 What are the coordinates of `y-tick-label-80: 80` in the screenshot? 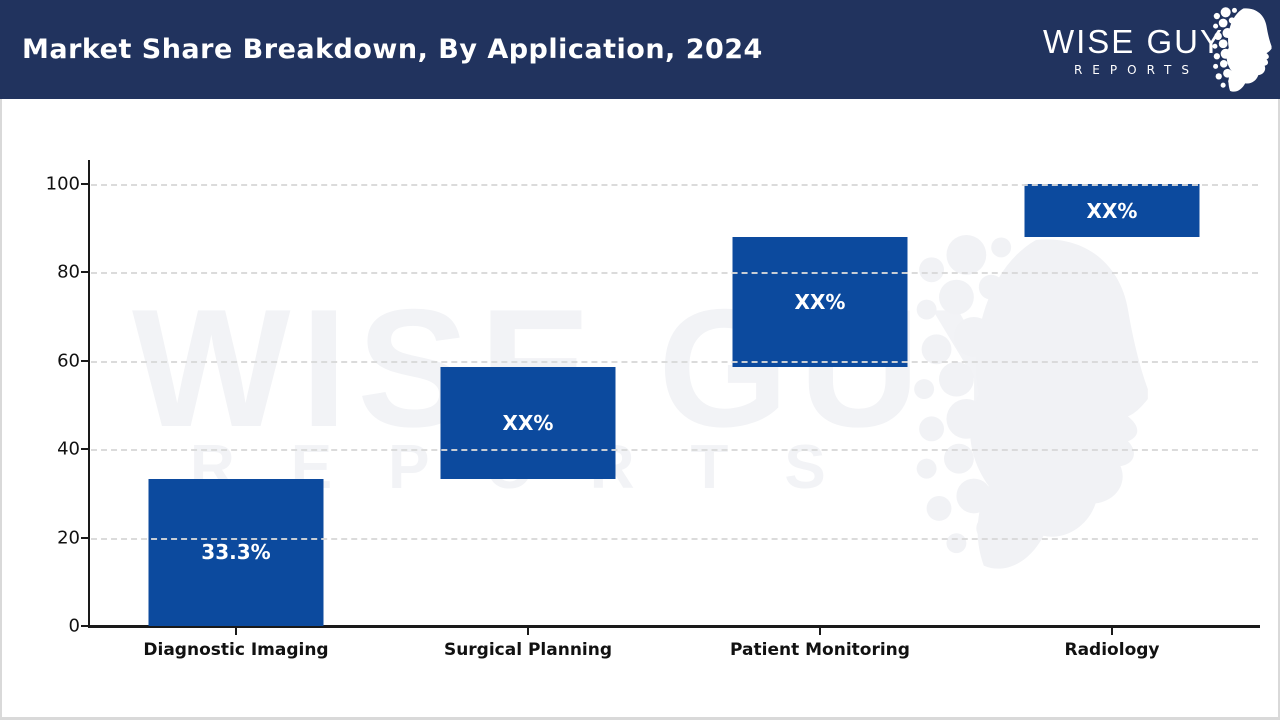 It's located at (68, 272).